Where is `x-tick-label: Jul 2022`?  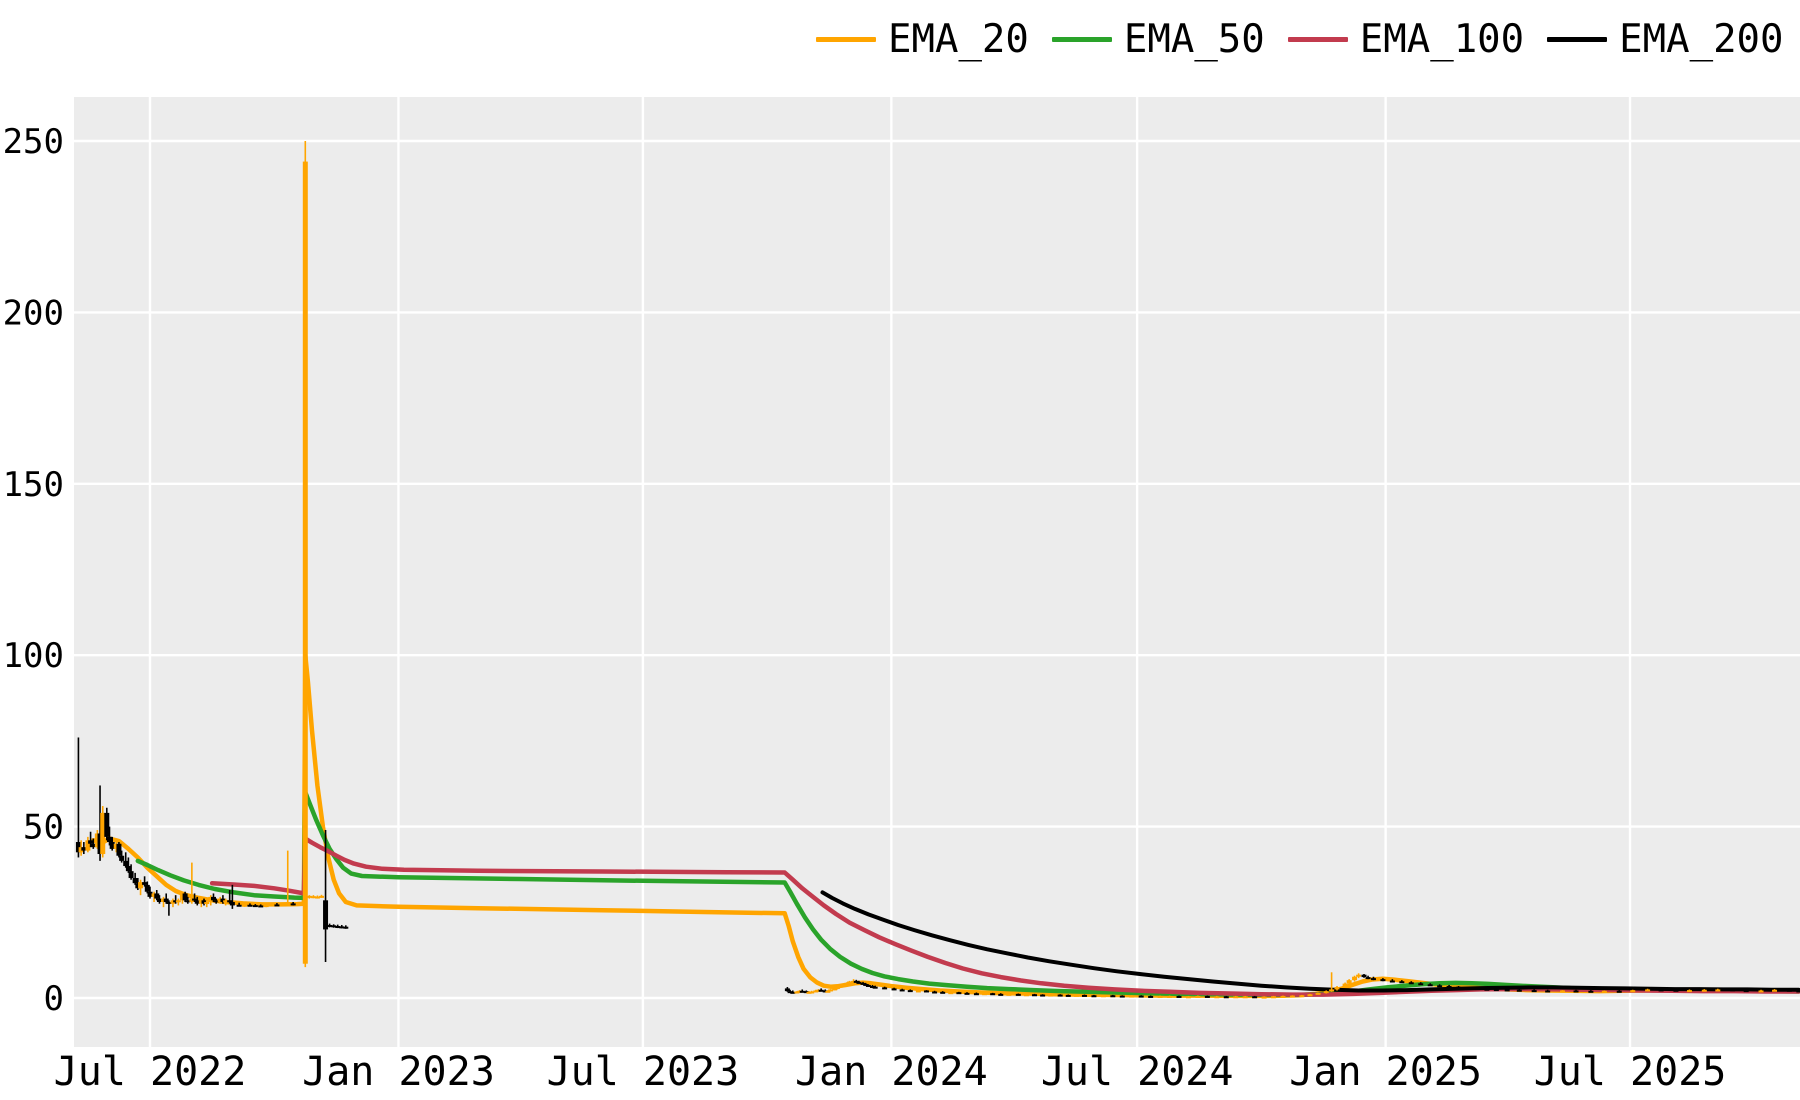 x-tick-label: Jul 2022 is located at coordinates (150, 1072).